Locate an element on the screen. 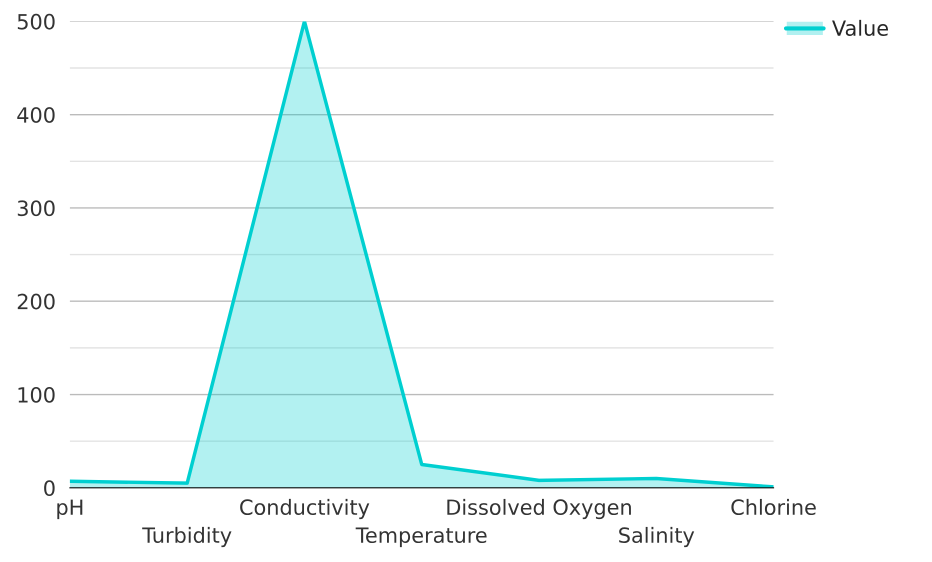  legend-label: Value is located at coordinates (860, 28).